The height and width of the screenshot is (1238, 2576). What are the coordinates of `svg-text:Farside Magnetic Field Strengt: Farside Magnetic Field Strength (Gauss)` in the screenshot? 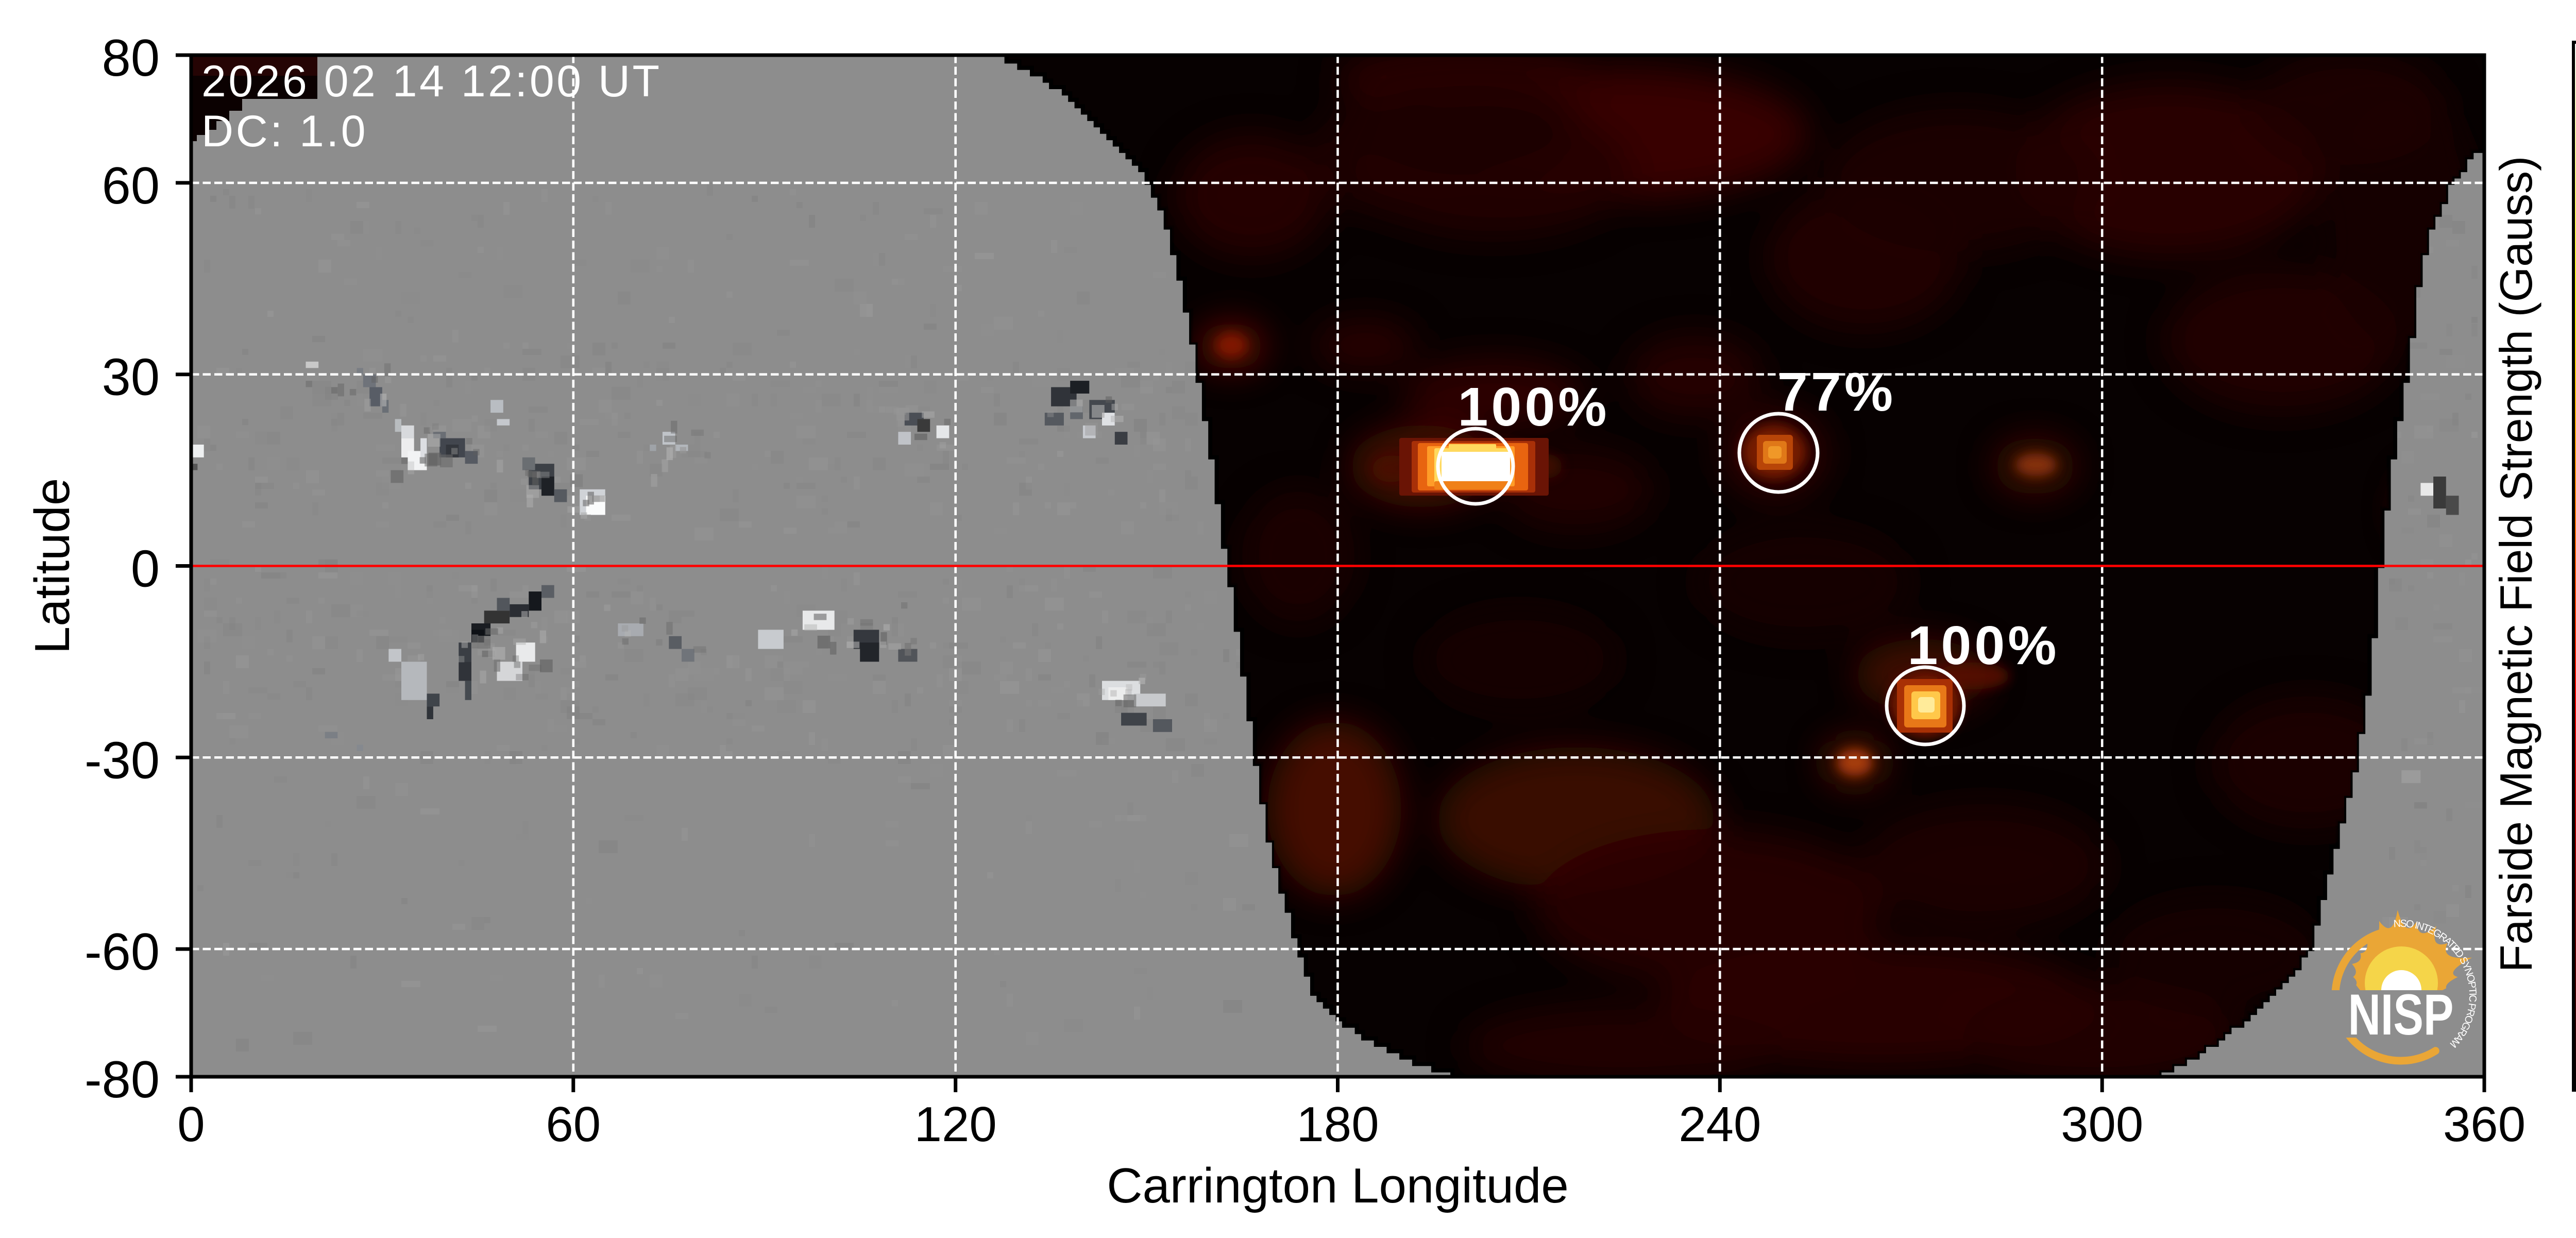 It's located at (2515, 564).